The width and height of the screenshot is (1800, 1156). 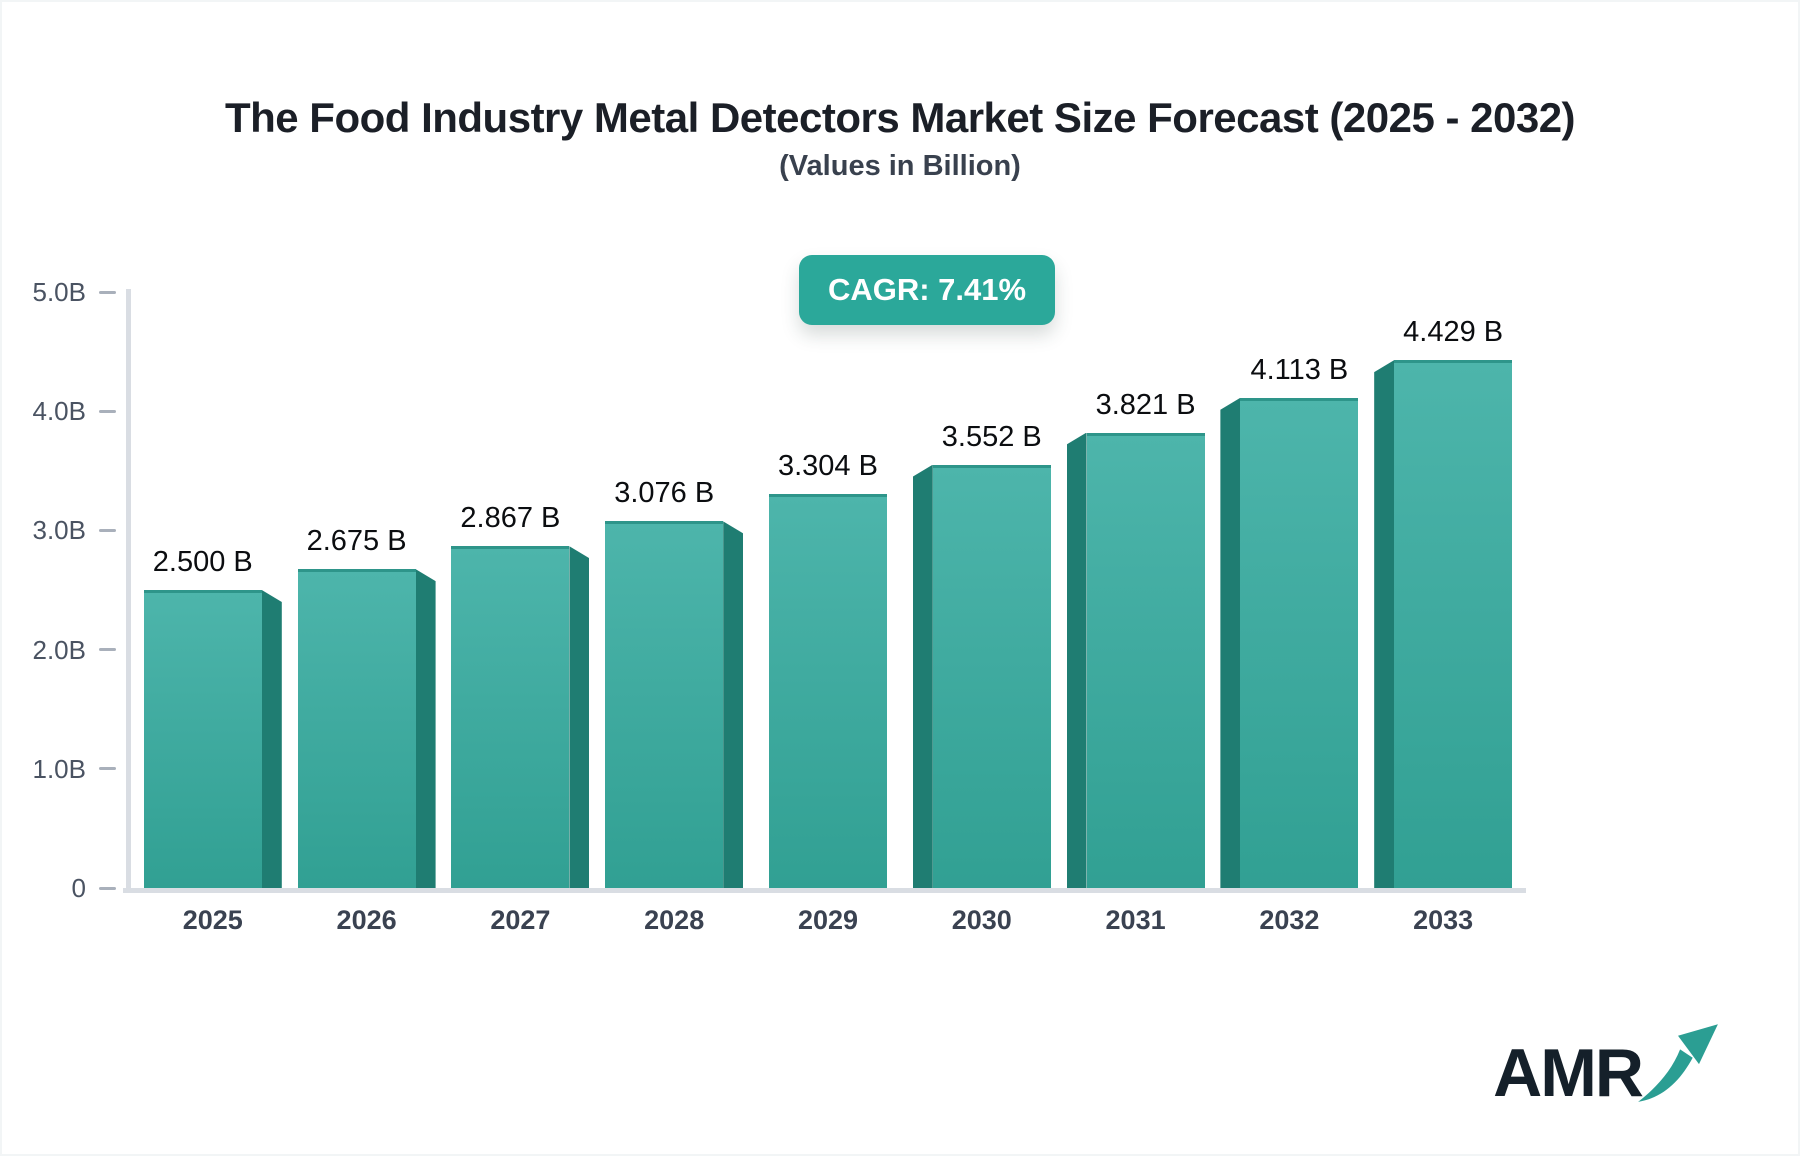 I want to click on bar: 2.867 B, so click(x=520, y=695).